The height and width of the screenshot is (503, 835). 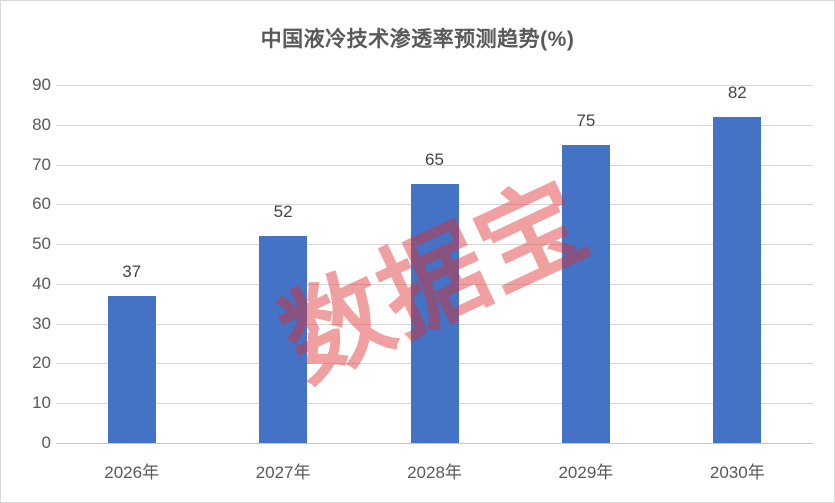 I want to click on bar-value-label: 52, so click(x=283, y=212).